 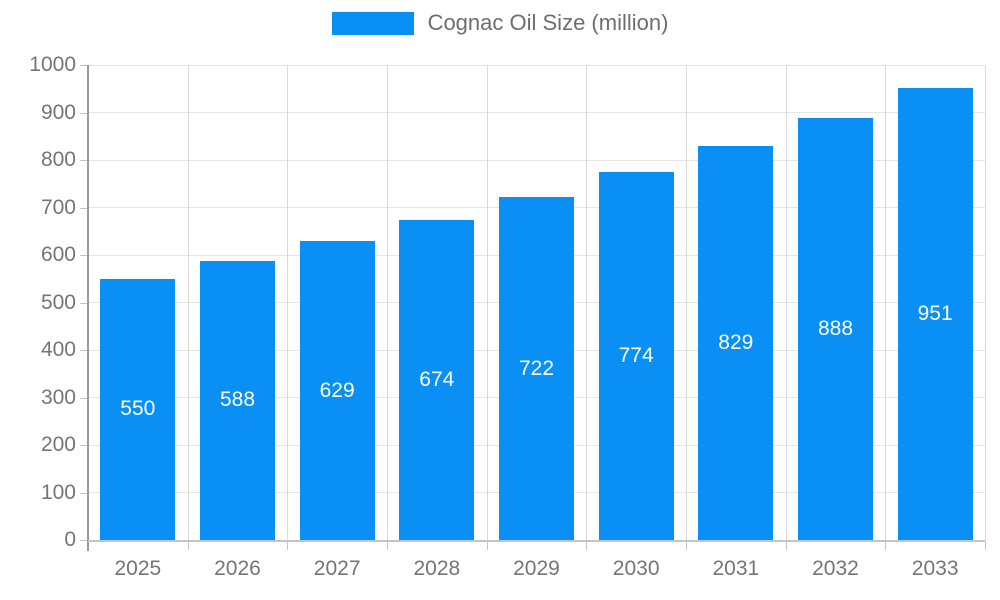 I want to click on x-axis-line, so click(x=536, y=541).